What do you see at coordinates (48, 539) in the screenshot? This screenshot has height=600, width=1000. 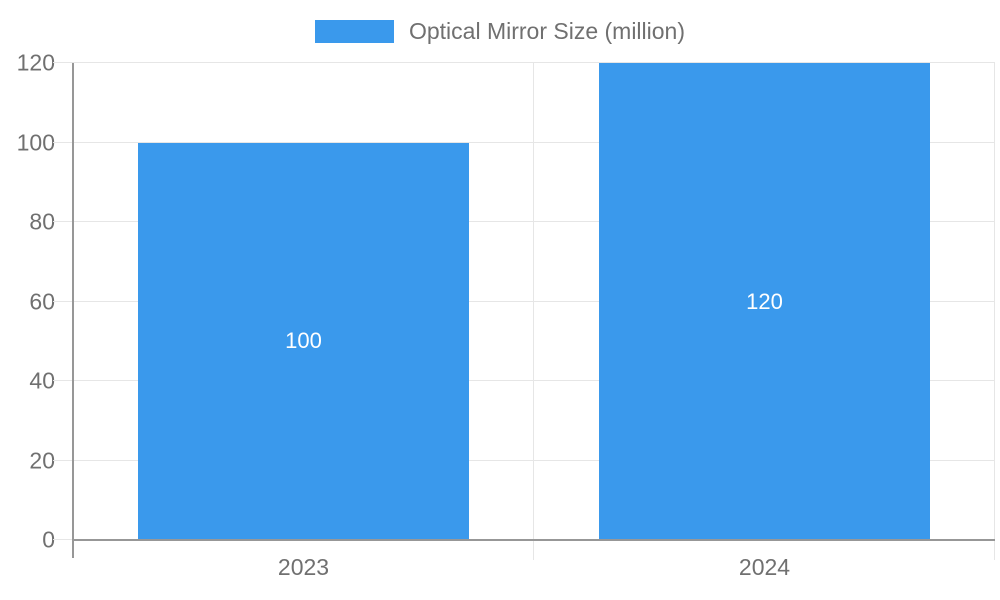 I see `y-tick-label-0: 0` at bounding box center [48, 539].